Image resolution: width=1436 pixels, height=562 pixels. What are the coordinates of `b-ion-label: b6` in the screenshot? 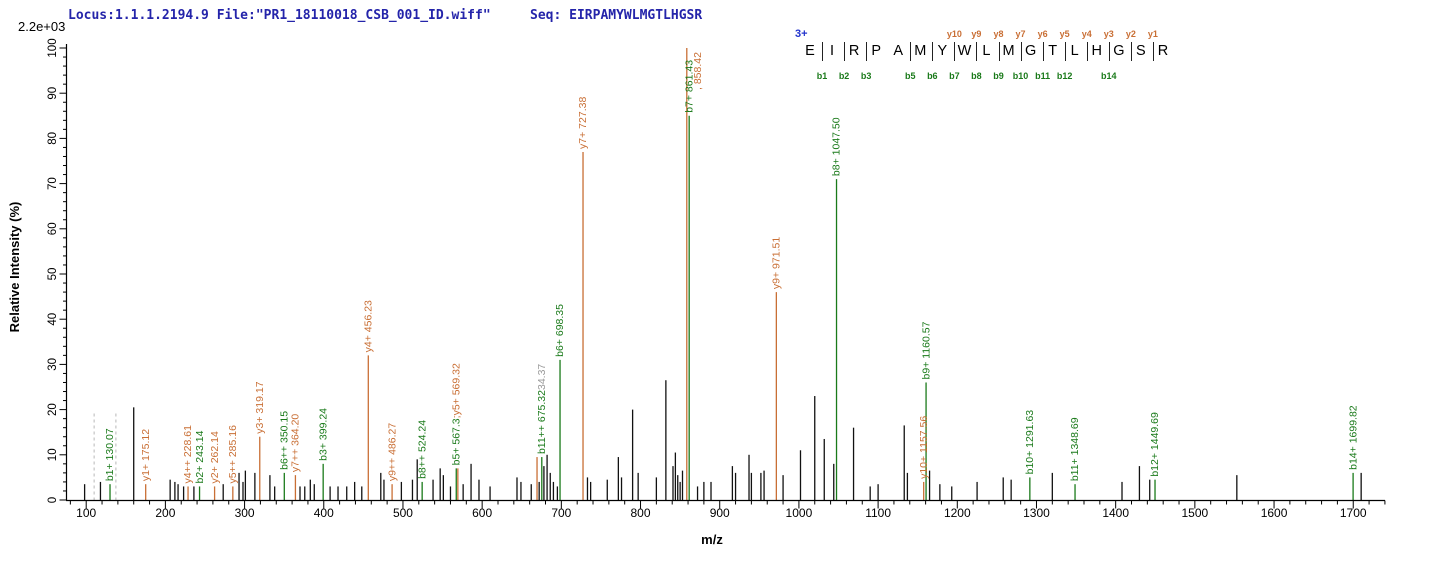 It's located at (932, 76).